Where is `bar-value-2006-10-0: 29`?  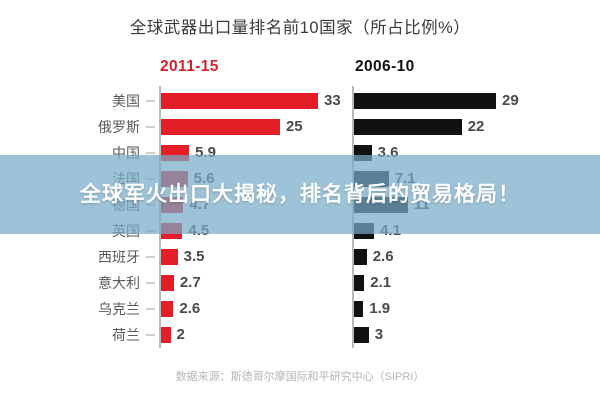
bar-value-2006-10-0: 29 is located at coordinates (510, 100).